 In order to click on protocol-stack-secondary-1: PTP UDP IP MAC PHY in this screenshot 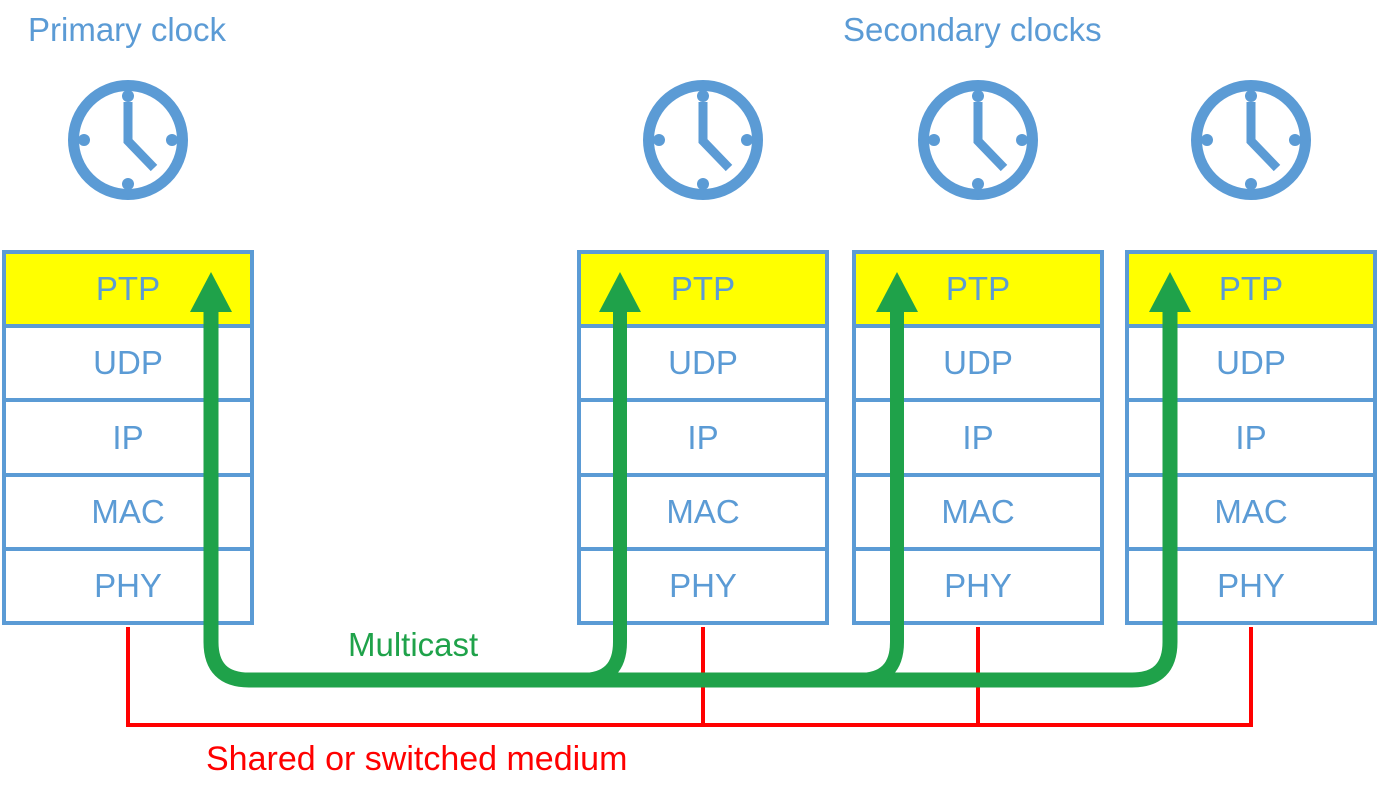, I will do `click(703, 437)`.